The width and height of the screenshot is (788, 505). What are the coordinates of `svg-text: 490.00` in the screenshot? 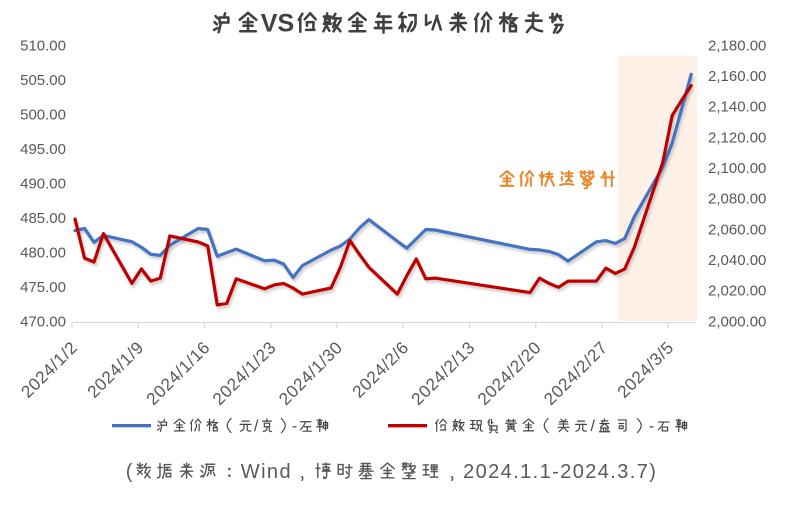 It's located at (43, 183).